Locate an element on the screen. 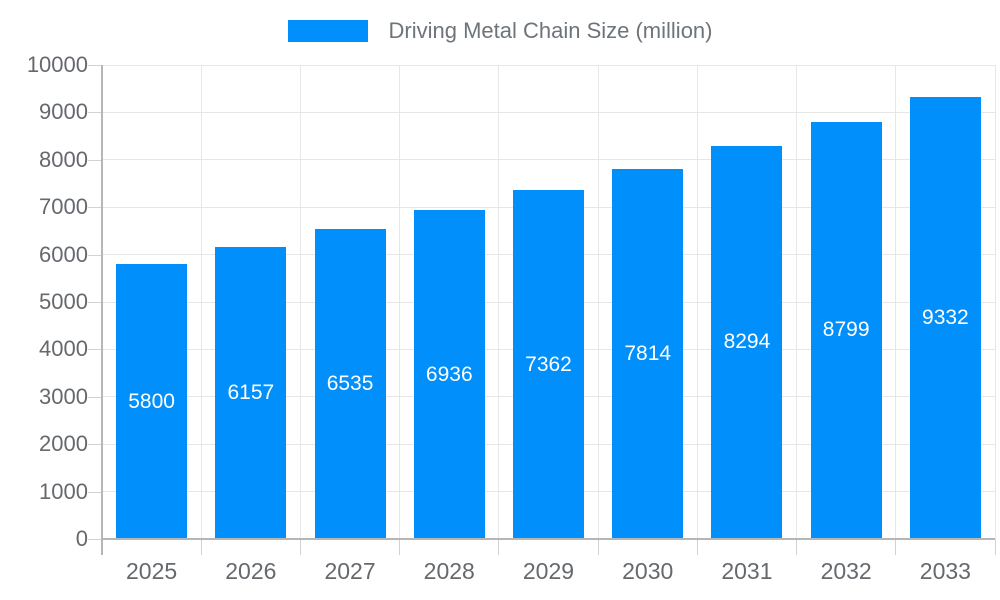 This screenshot has width=1000, height=600. bar-value-label: 7362 is located at coordinates (548, 364).